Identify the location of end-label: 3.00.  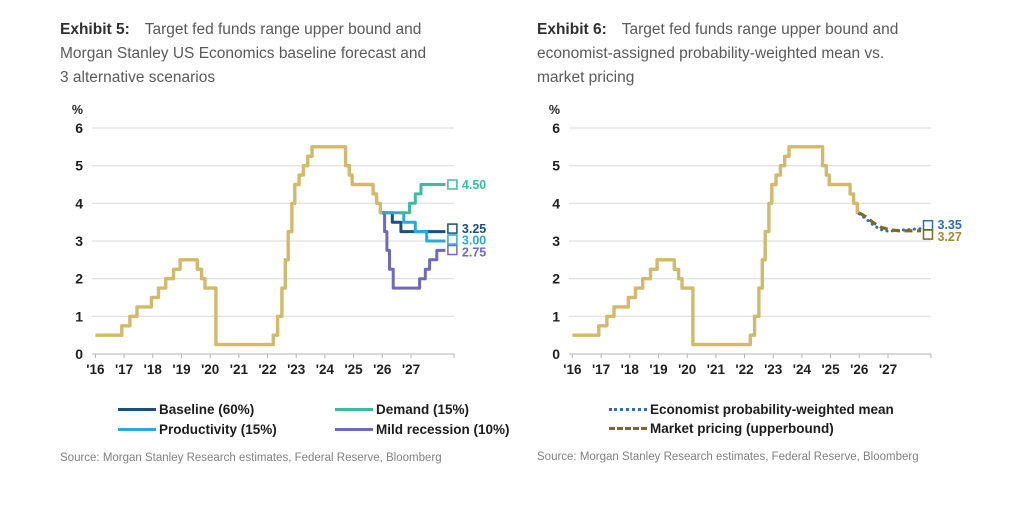
(474, 240).